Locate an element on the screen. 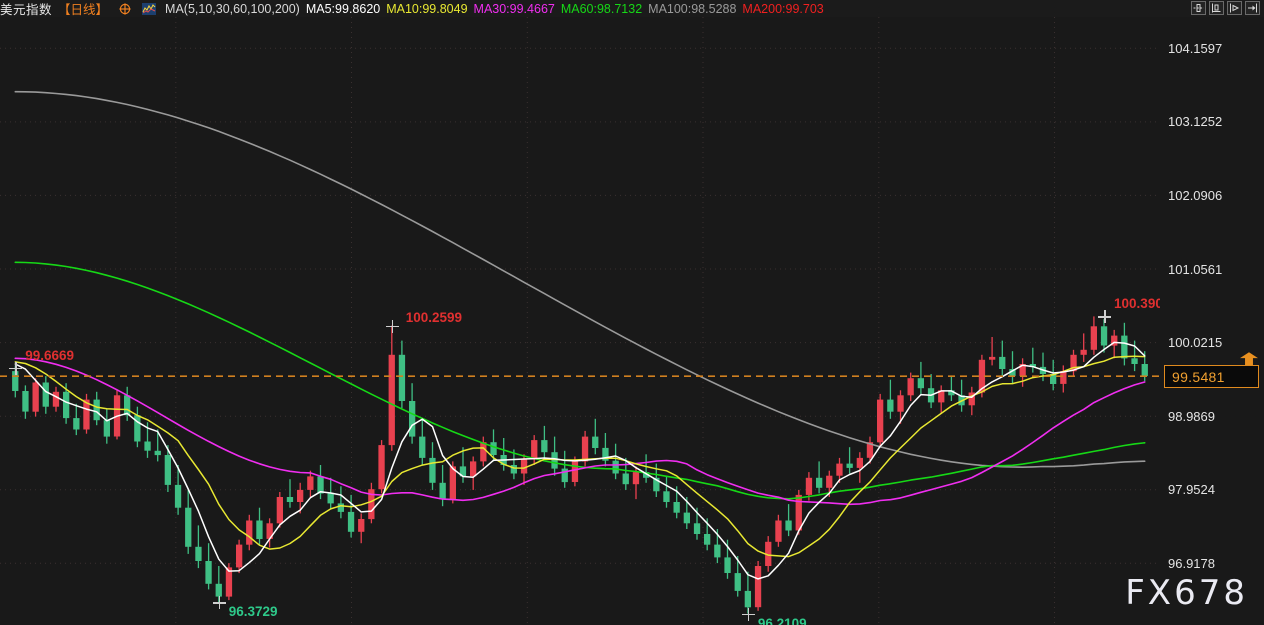 This screenshot has width=1264, height=625. high-annotation-mid: 100.2599 is located at coordinates (434, 317).